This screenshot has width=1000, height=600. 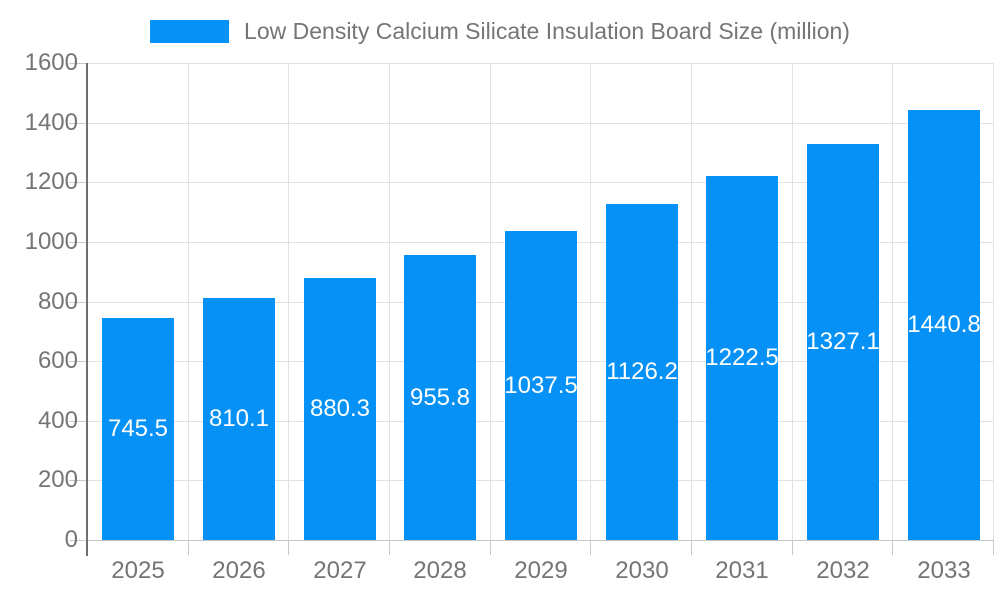 I want to click on bar-2032: 1327.1, so click(x=843, y=342).